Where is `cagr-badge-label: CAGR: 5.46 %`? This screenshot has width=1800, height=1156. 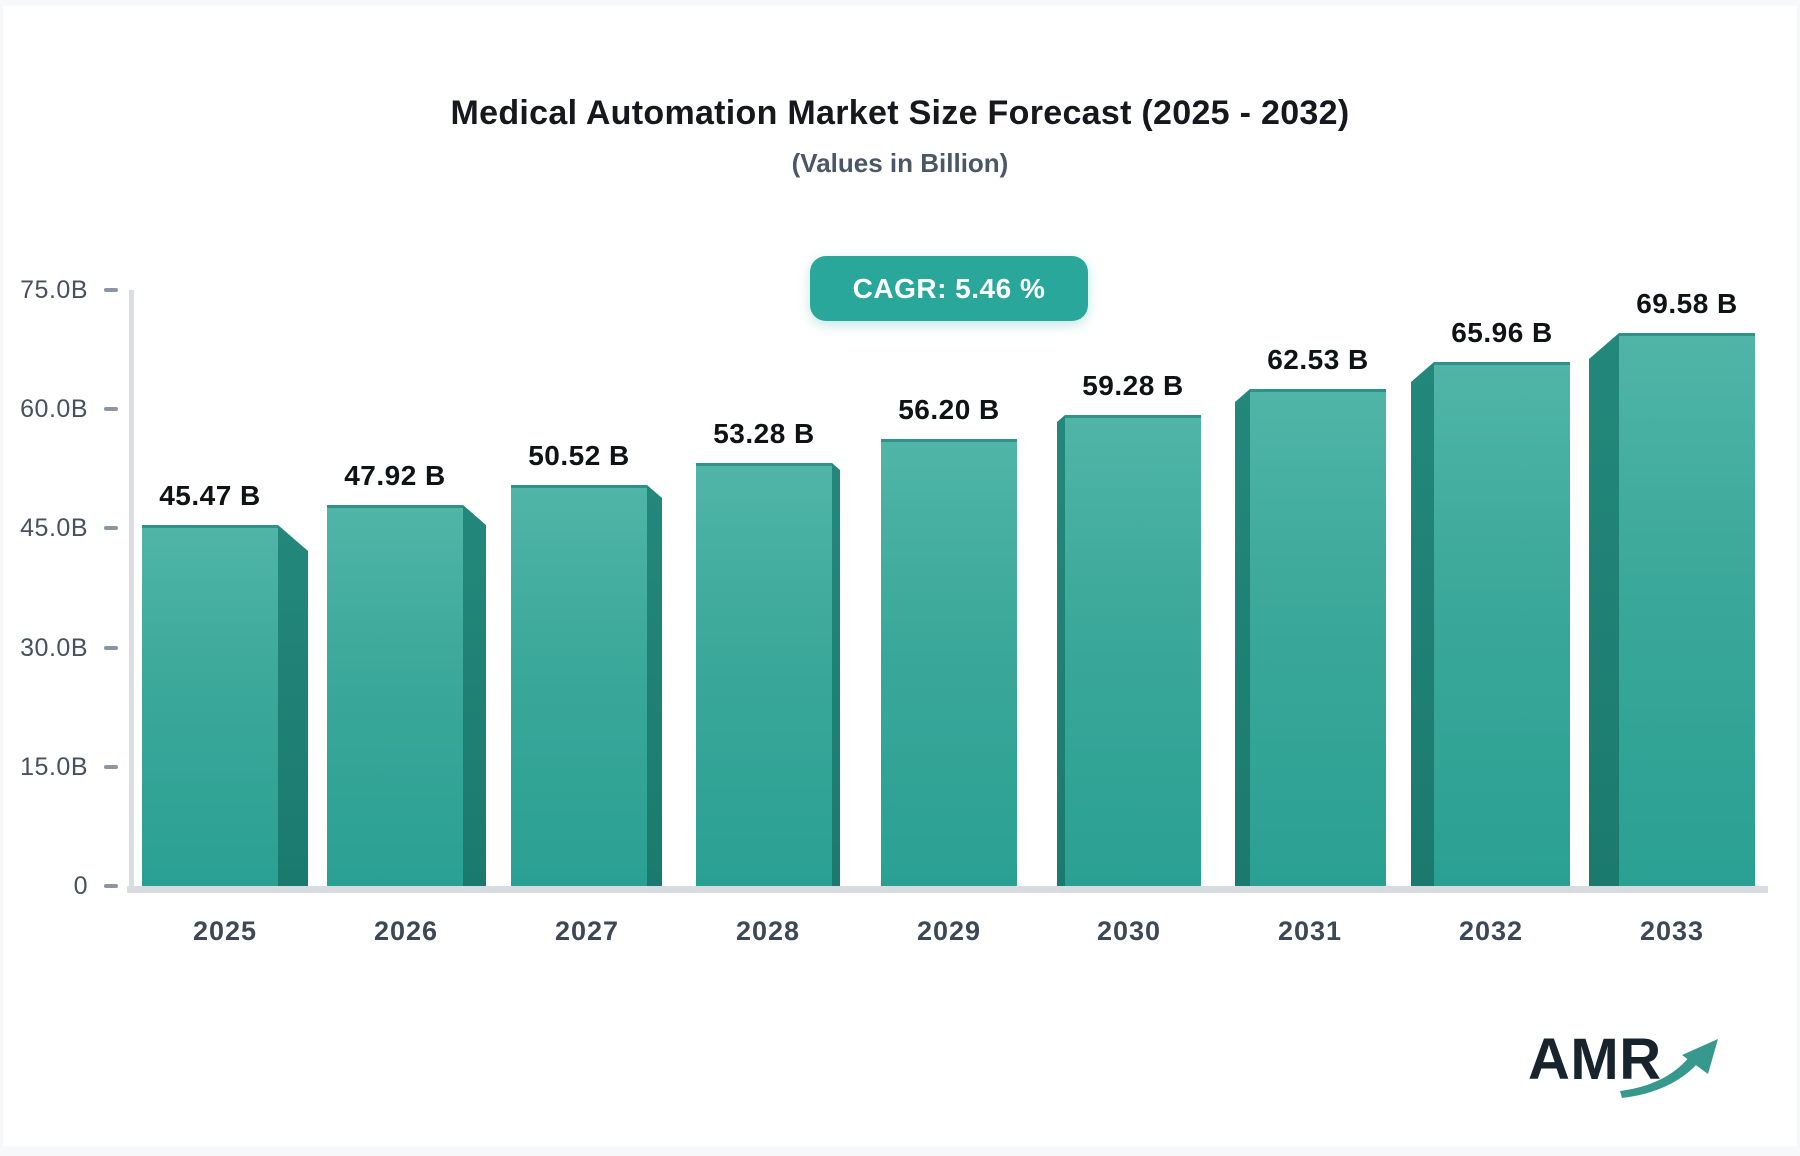 cagr-badge-label: CAGR: 5.46 % is located at coordinates (949, 288).